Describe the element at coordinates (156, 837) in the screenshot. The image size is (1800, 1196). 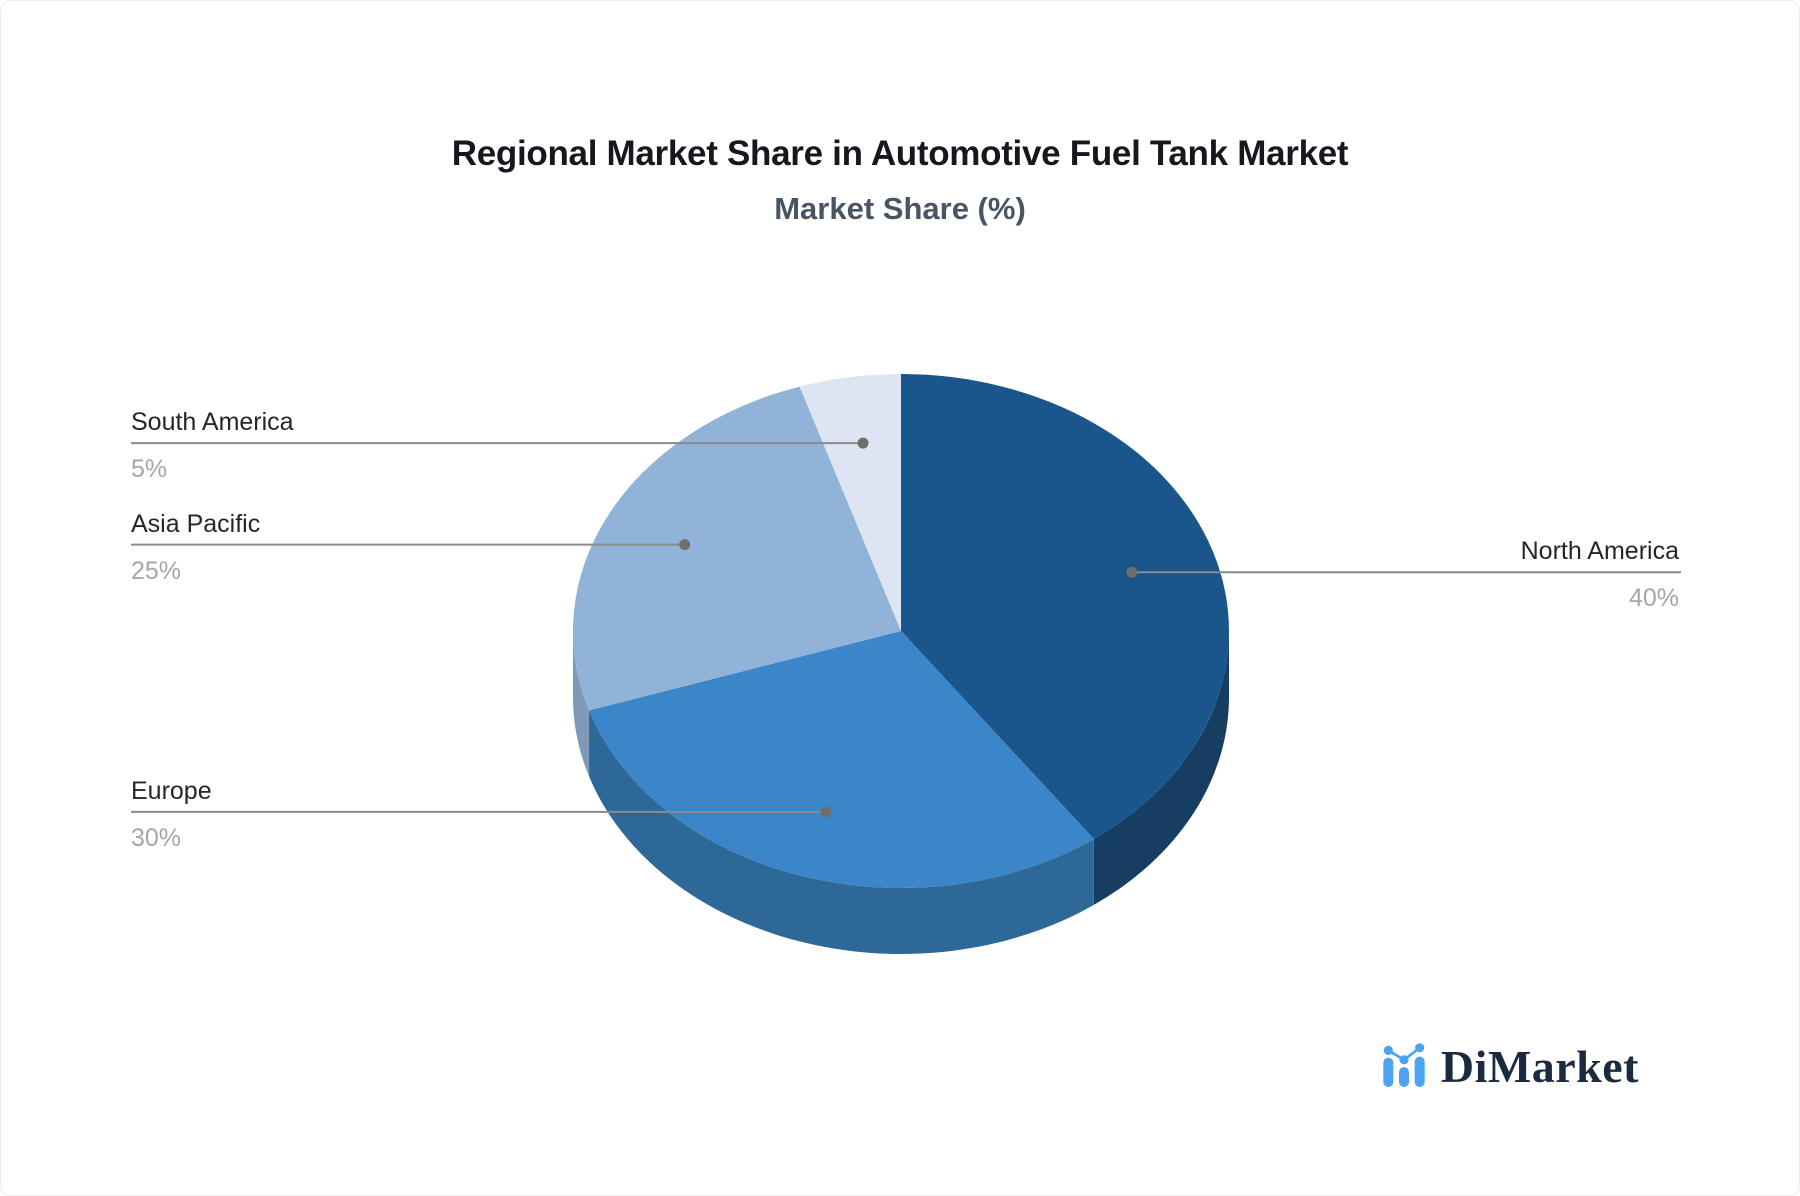
I see `slice-value-europe: 30%` at that location.